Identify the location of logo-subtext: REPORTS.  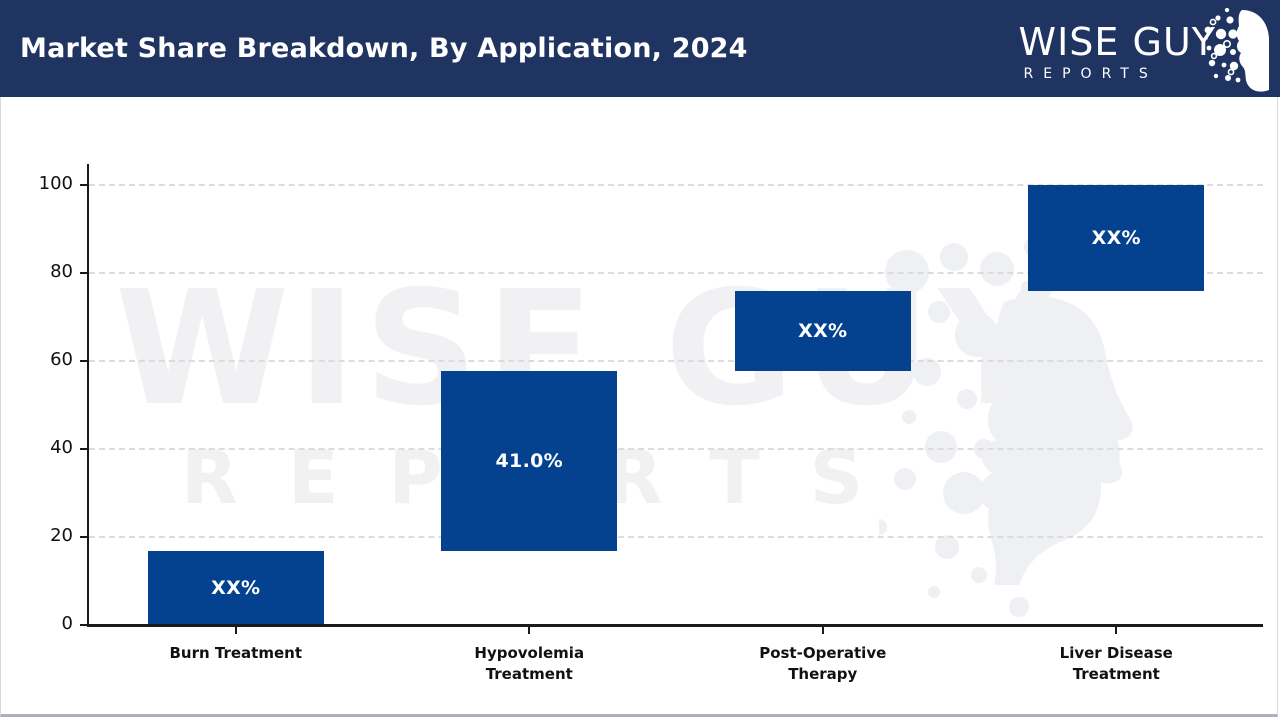
(1090, 73).